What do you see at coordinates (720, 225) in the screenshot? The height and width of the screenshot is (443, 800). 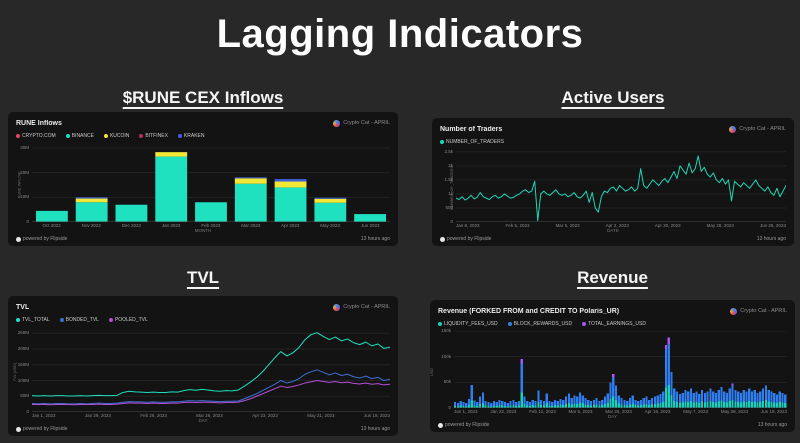 I see `x-tick-label: May 28, 2023` at bounding box center [720, 225].